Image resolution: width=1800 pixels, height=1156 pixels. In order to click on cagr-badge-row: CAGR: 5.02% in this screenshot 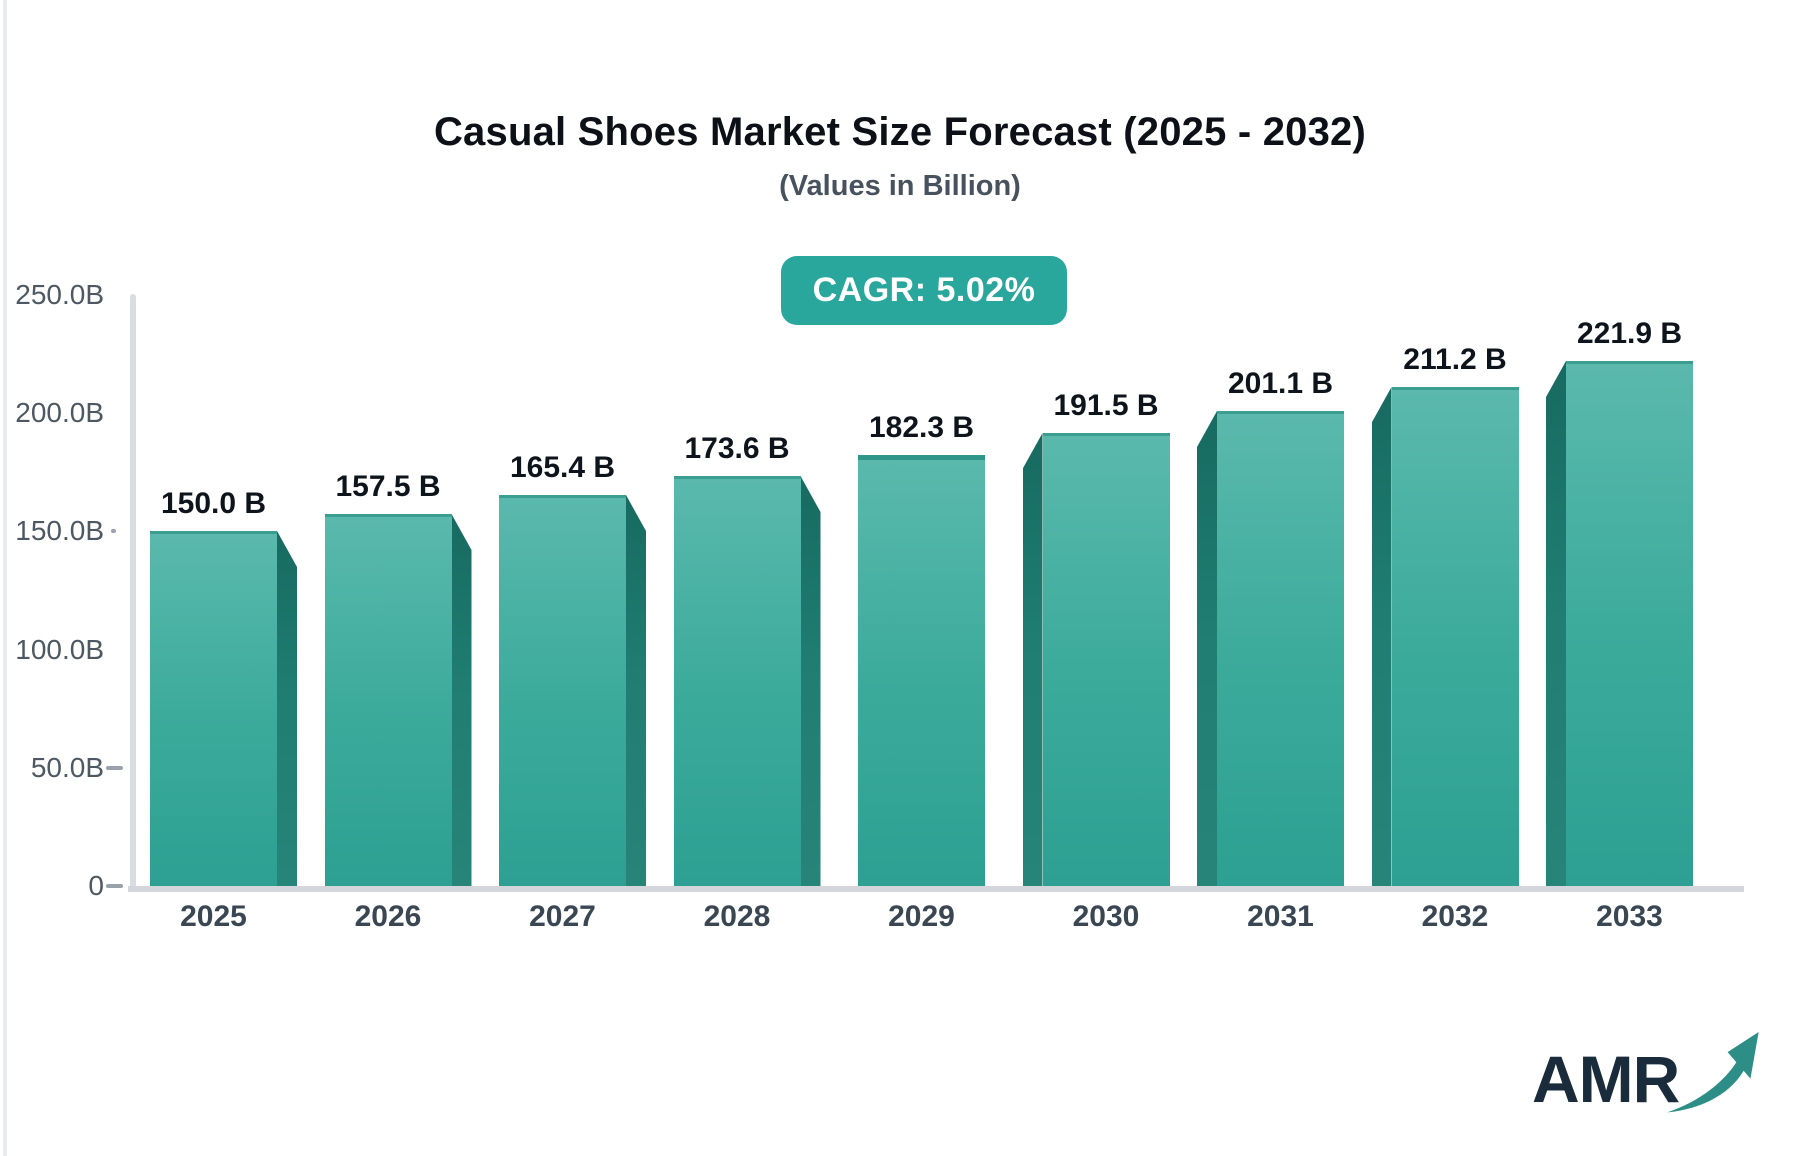, I will do `click(900, 290)`.